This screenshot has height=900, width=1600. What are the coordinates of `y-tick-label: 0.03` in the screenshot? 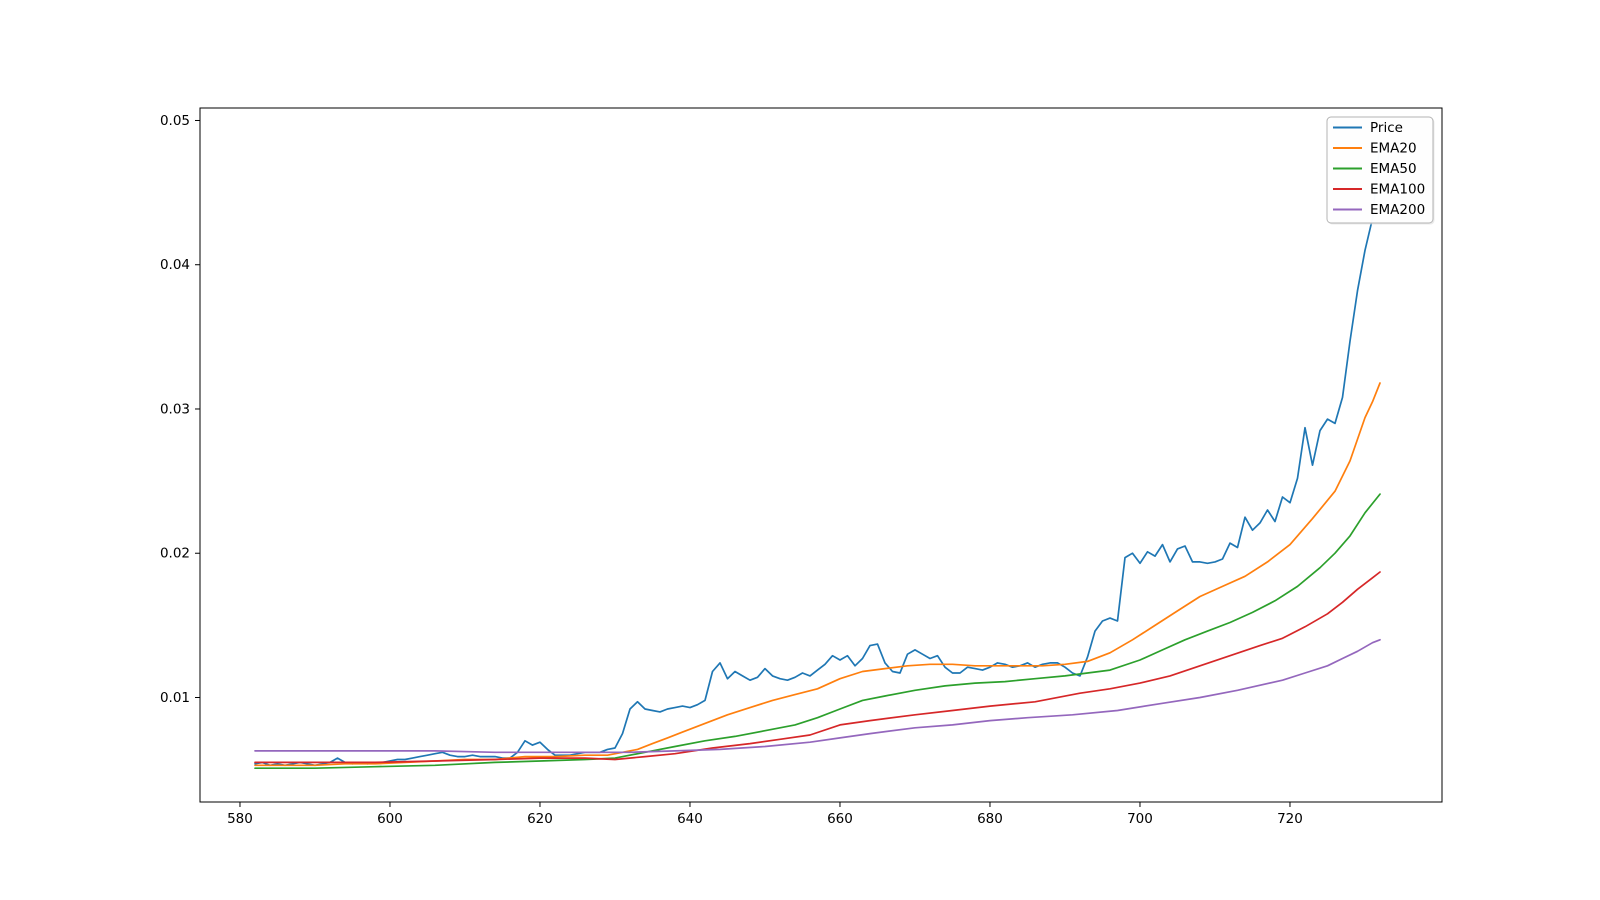 It's located at (175, 409).